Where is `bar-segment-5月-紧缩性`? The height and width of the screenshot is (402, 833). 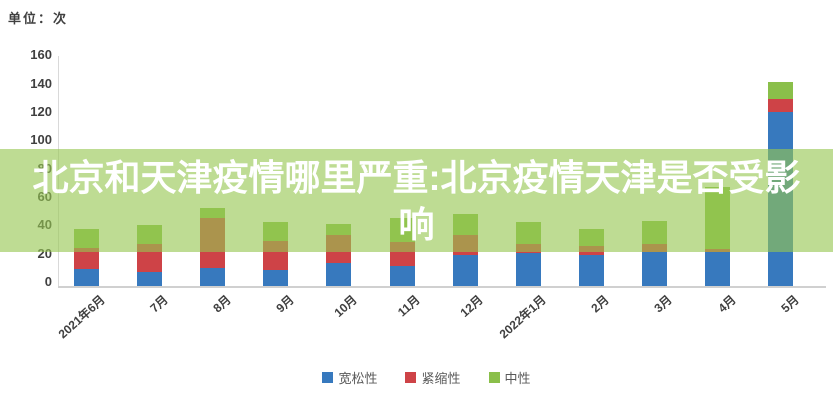
bar-segment-5月-紧缩性 is located at coordinates (781, 105).